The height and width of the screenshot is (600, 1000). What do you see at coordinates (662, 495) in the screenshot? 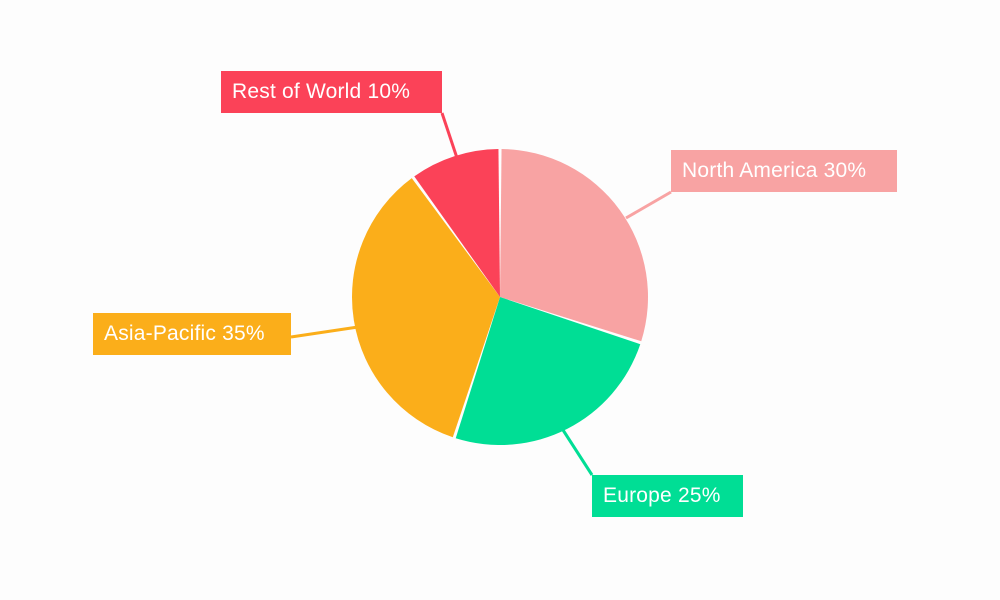
I see `pie-label-text: Europe 25%` at bounding box center [662, 495].